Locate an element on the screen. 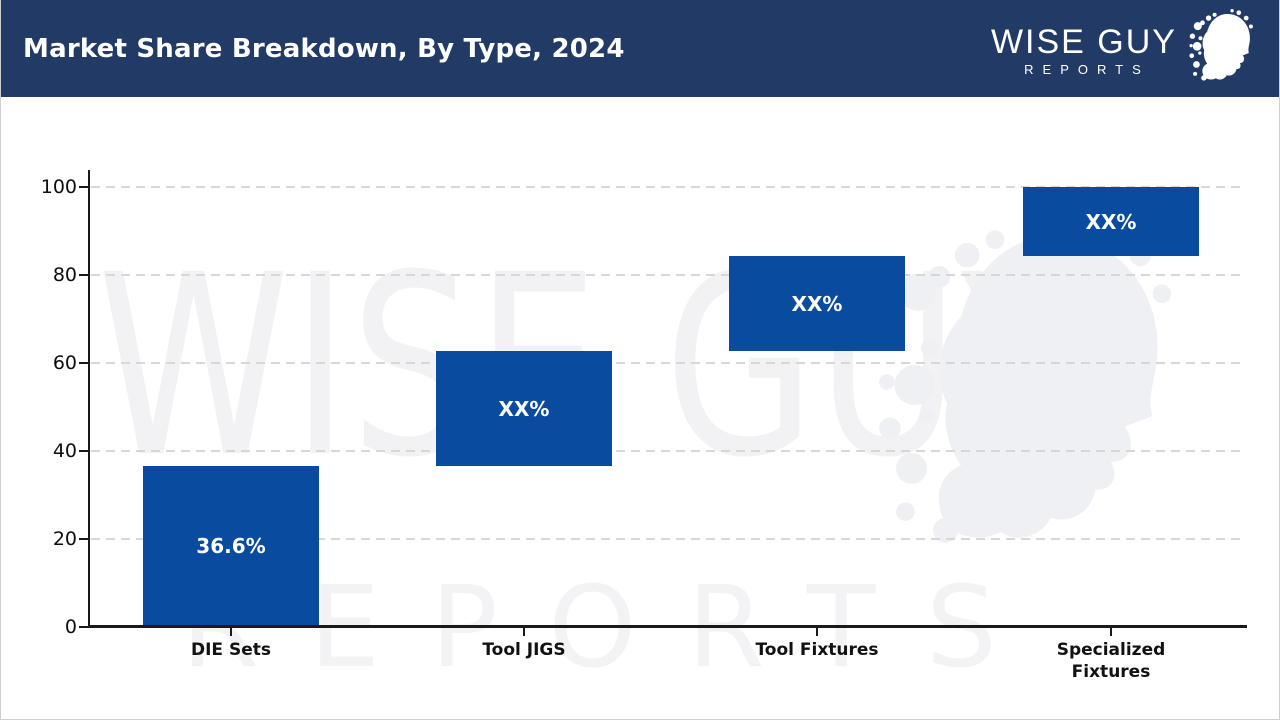  bar-specialized-fixtures: XX% is located at coordinates (1111, 222).